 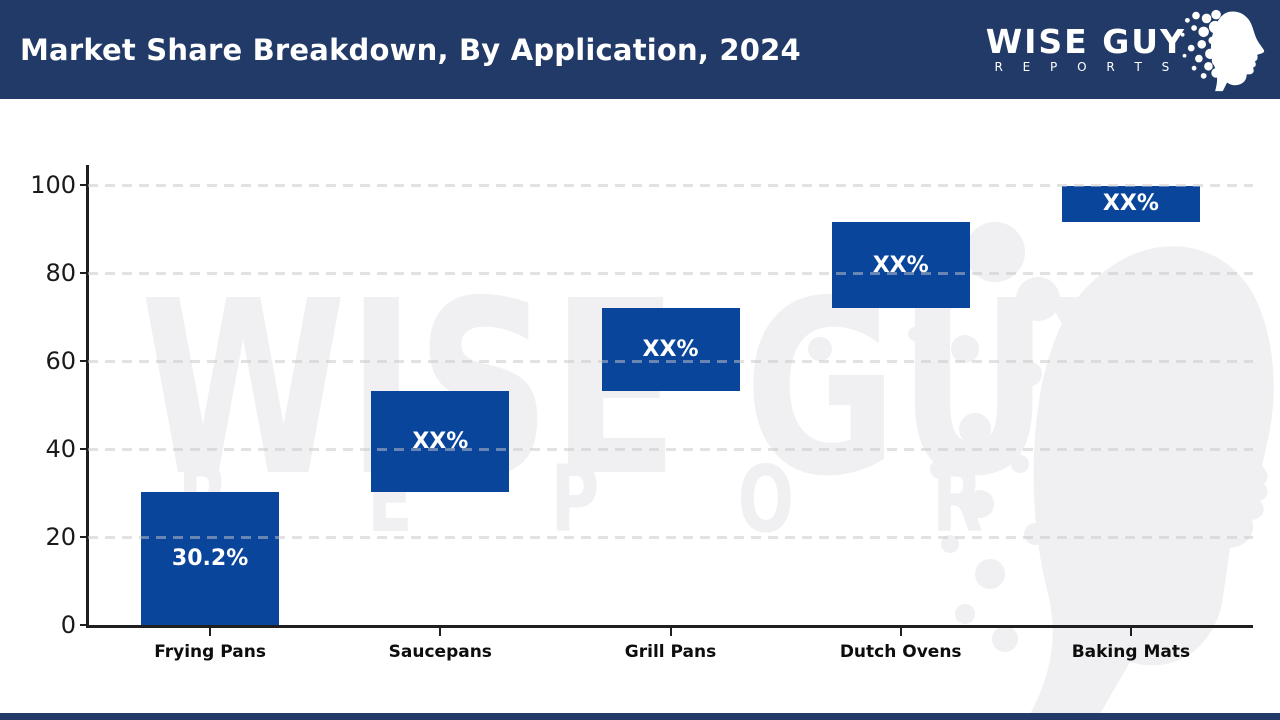 What do you see at coordinates (1131, 652) in the screenshot?
I see `x-axis-label: Baking Mats` at bounding box center [1131, 652].